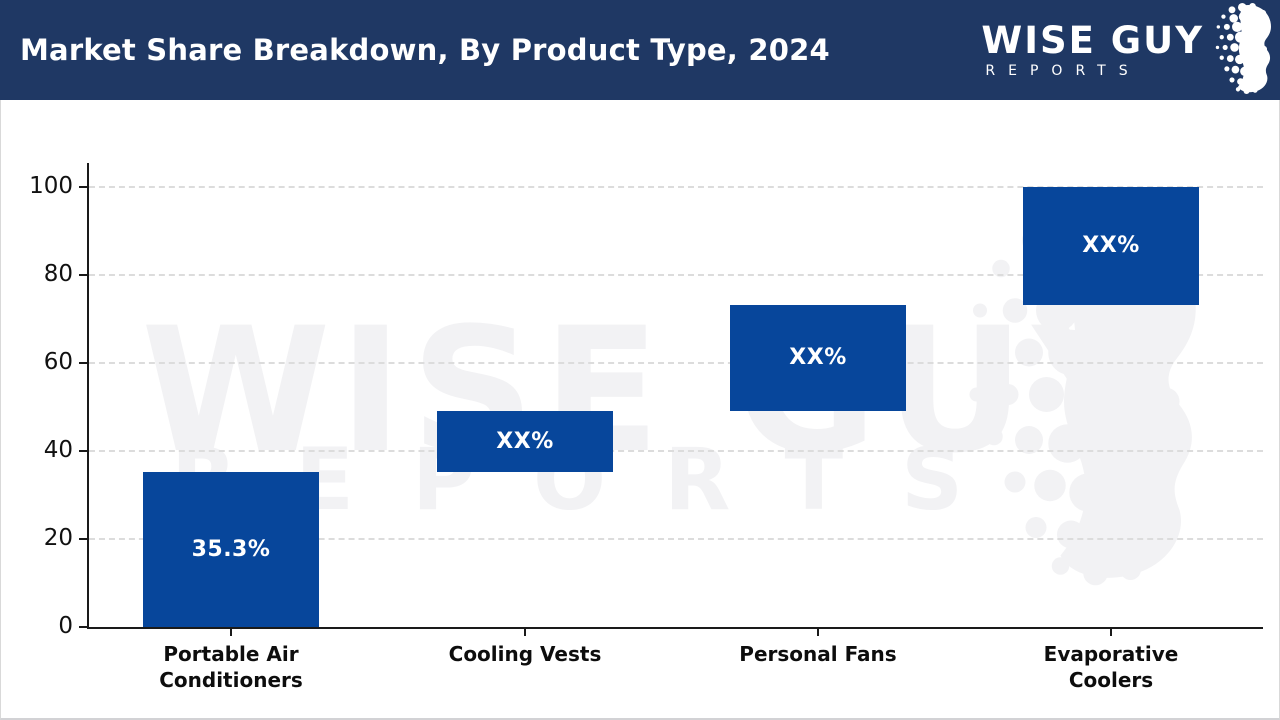 Image resolution: width=1280 pixels, height=720 pixels. What do you see at coordinates (58, 538) in the screenshot?
I see `y-tick-label: 20` at bounding box center [58, 538].